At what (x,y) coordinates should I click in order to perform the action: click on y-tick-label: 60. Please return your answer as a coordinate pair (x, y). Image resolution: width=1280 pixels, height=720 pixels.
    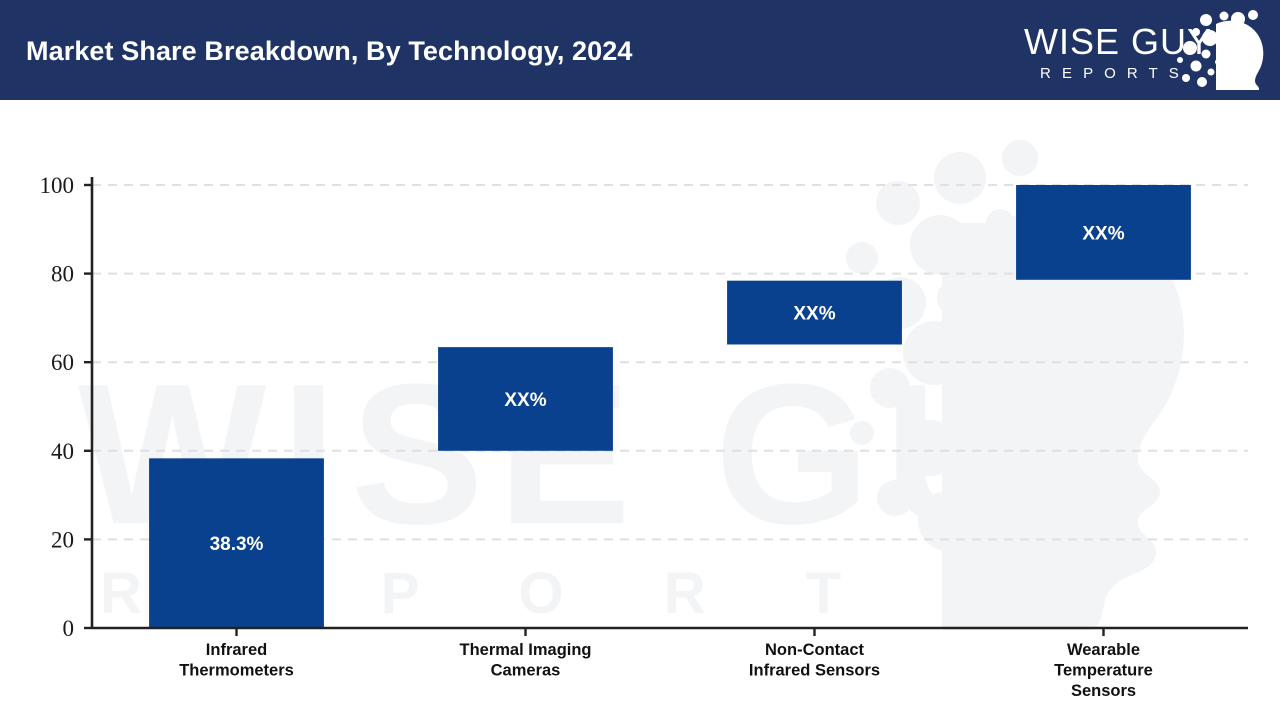
    Looking at the image, I should click on (62, 362).